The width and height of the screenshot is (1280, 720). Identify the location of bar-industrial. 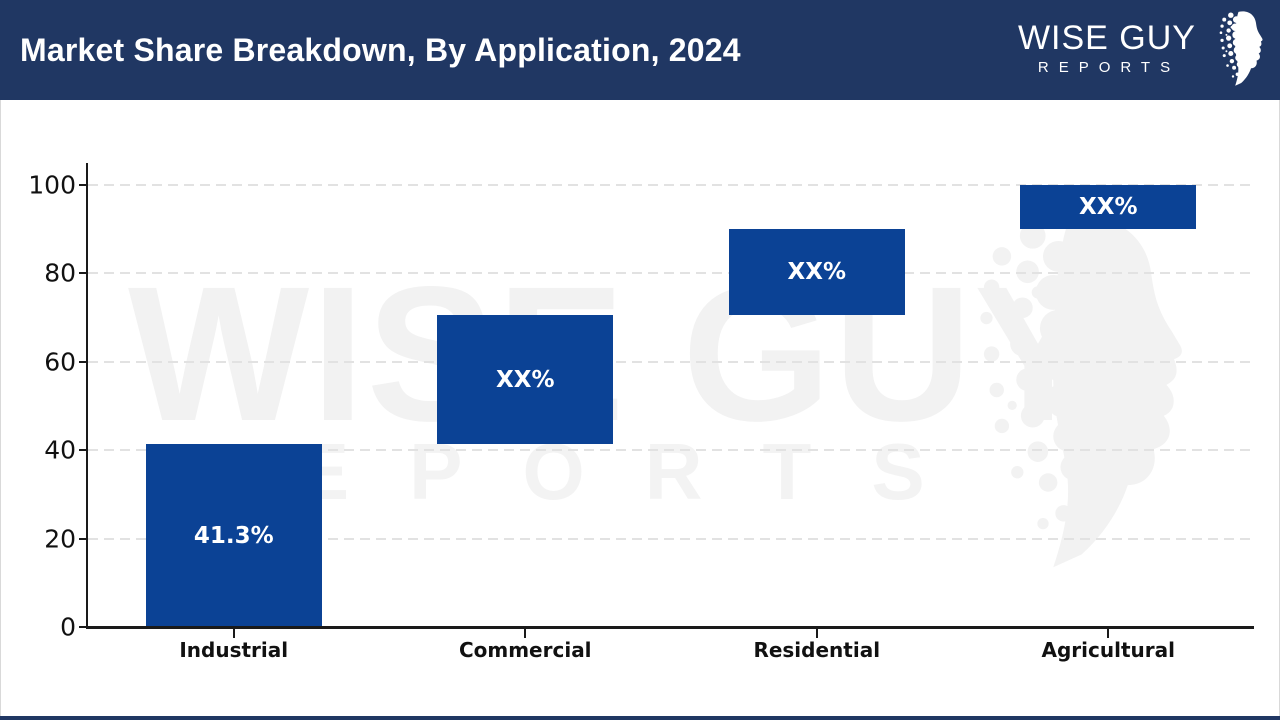
(233, 535).